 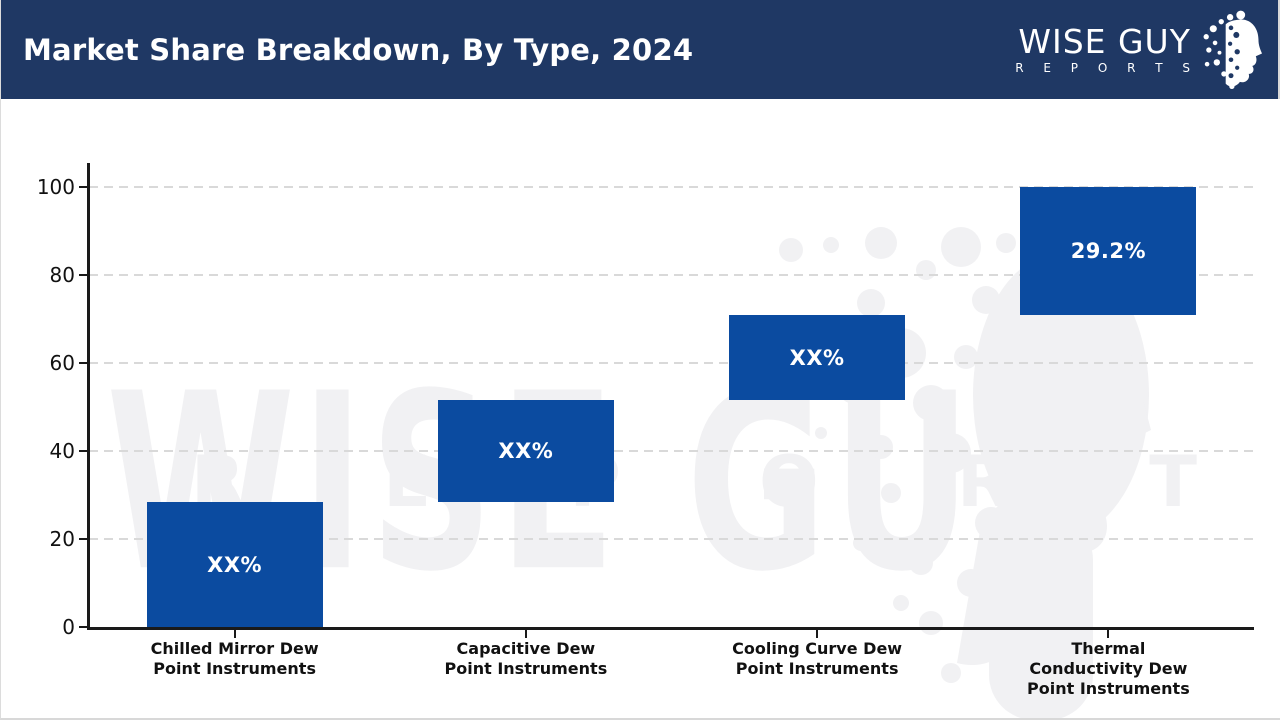 What do you see at coordinates (1106, 67) in the screenshot?
I see `logo-subtext: R E P O R T S` at bounding box center [1106, 67].